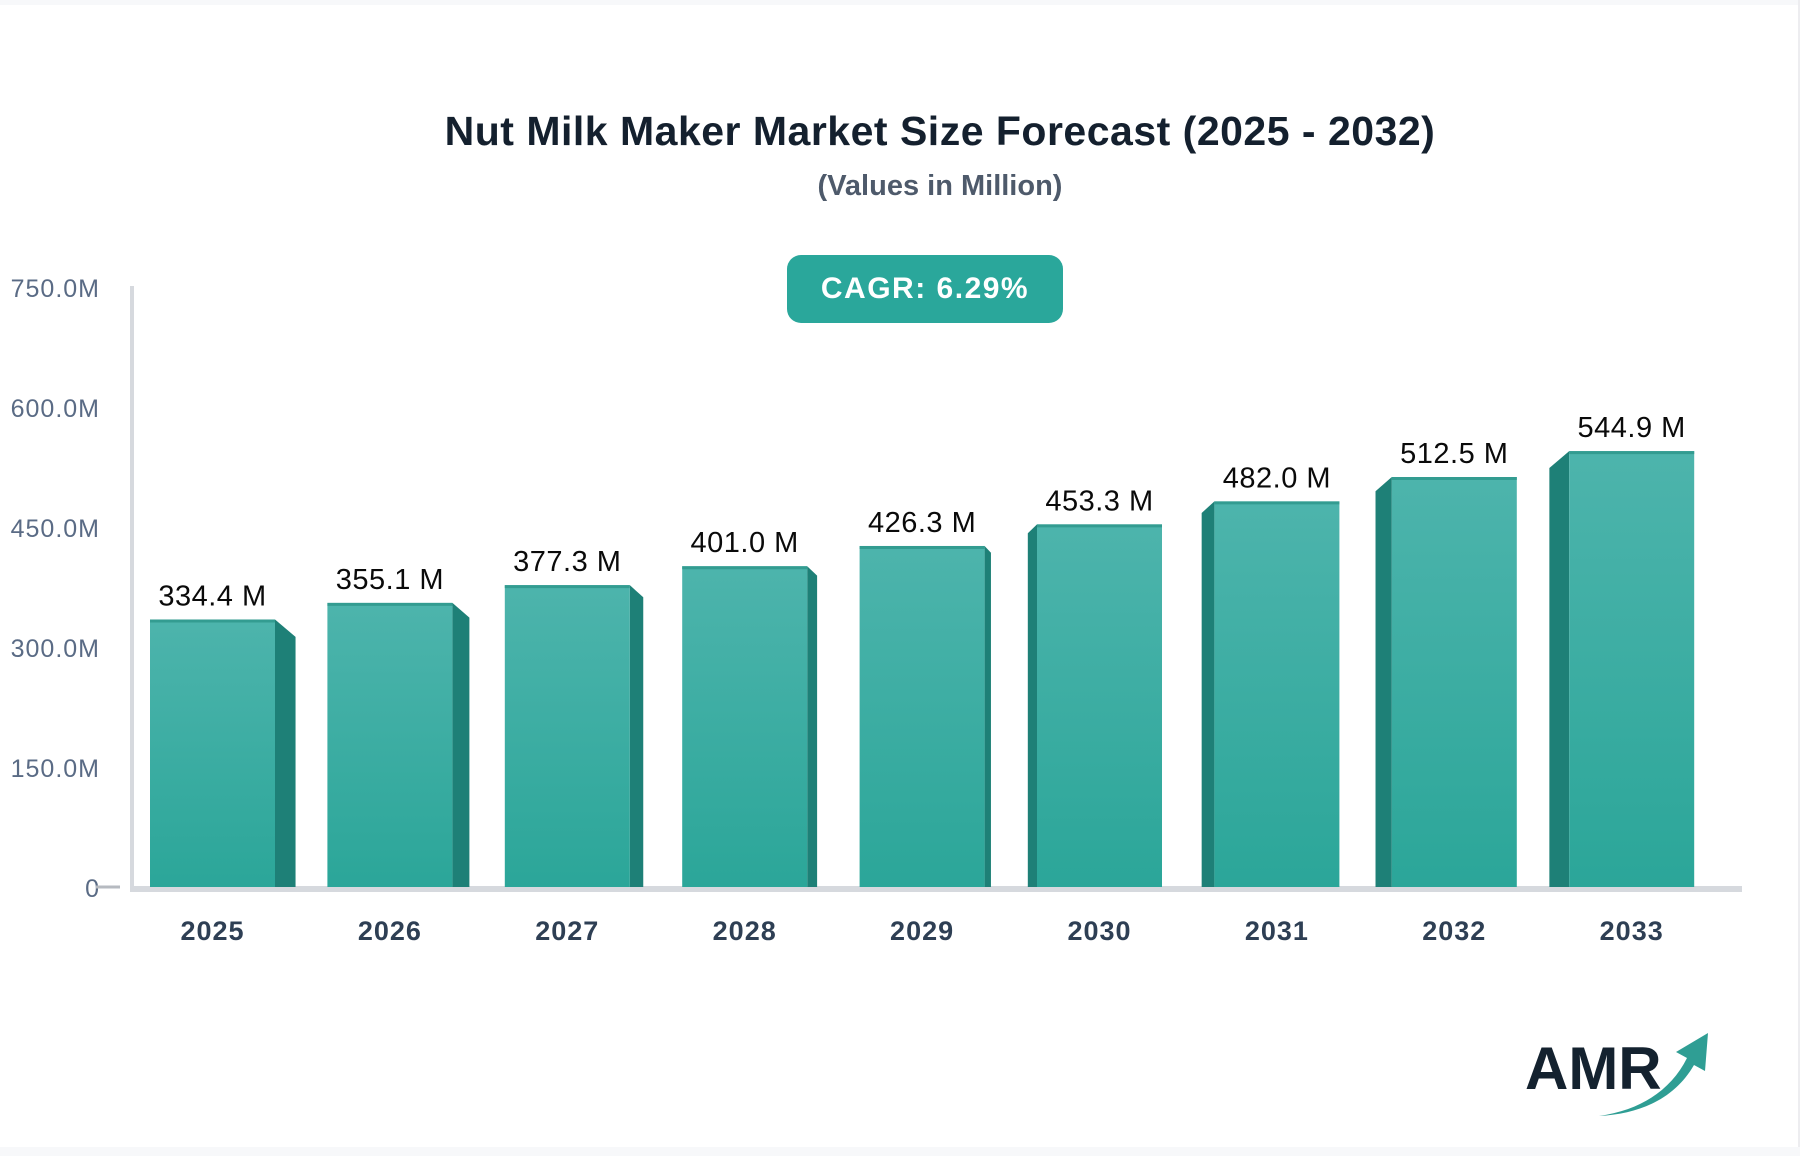 The height and width of the screenshot is (1156, 1800). I want to click on bar-value-label: 355.1 M, so click(390, 580).